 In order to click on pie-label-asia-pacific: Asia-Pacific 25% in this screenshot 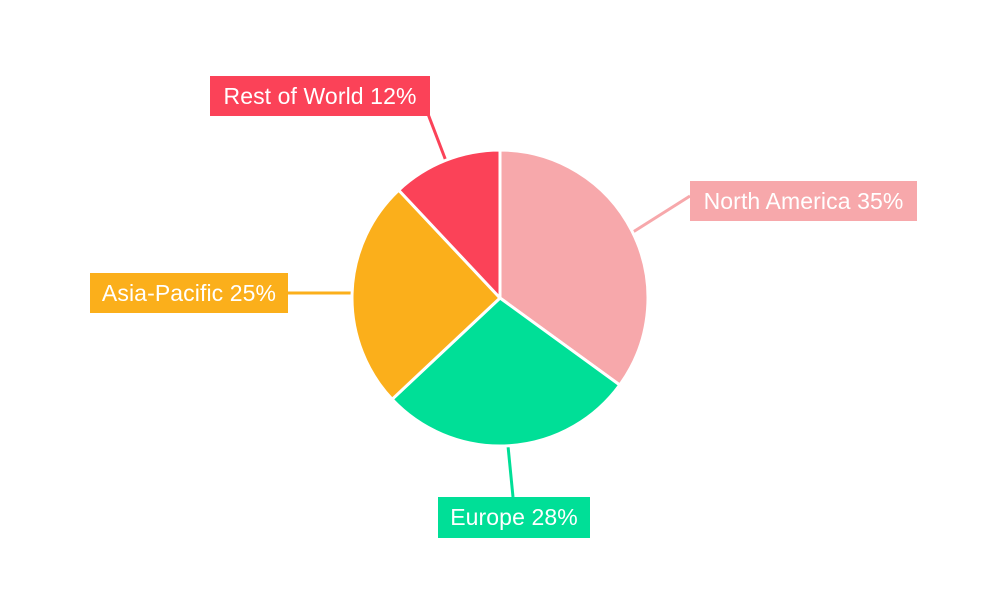, I will do `click(189, 293)`.